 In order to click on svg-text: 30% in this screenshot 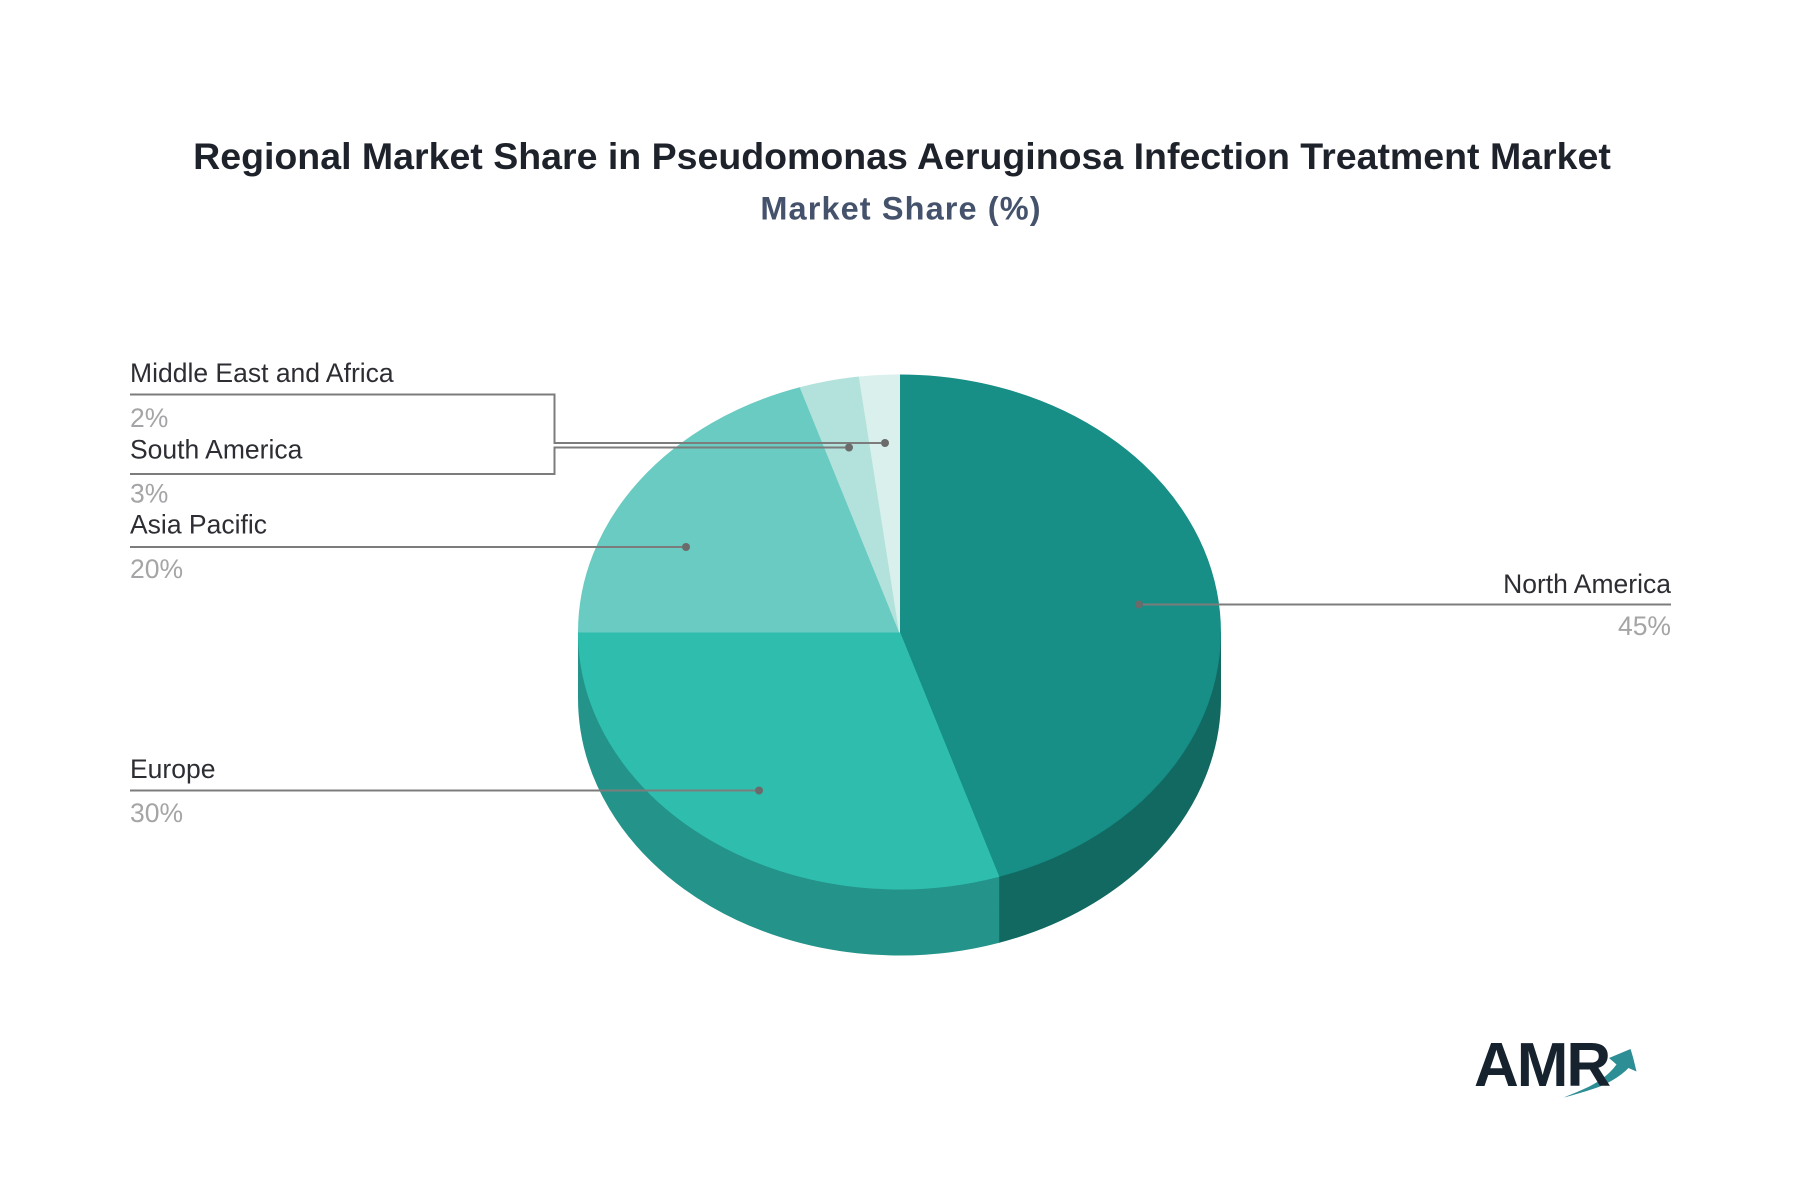, I will do `click(156, 813)`.